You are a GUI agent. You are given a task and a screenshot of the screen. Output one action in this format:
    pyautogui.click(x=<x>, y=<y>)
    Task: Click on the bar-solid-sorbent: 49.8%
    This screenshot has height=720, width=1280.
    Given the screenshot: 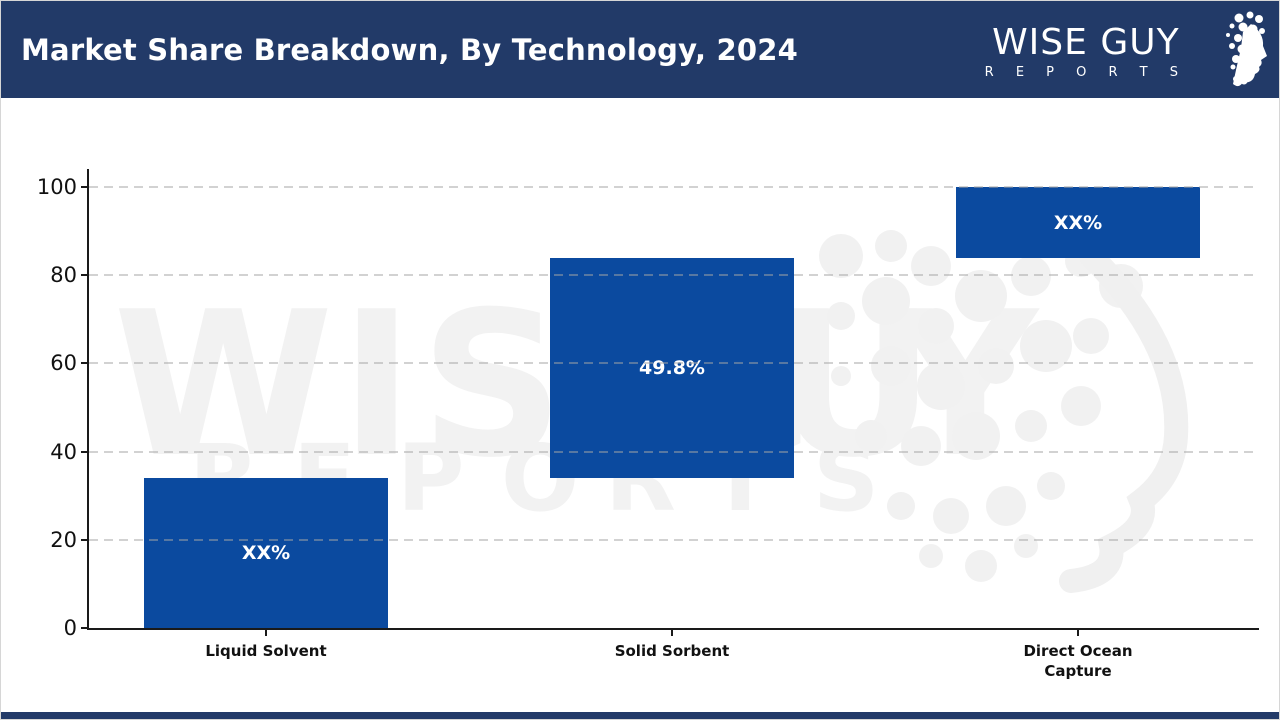 What is the action you would take?
    pyautogui.click(x=672, y=368)
    